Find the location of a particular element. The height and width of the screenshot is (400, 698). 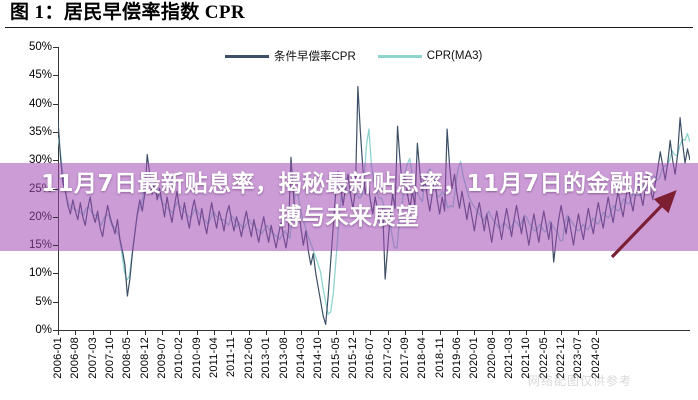

x-axis-tick-label: 2010-09 is located at coordinates (196, 358).